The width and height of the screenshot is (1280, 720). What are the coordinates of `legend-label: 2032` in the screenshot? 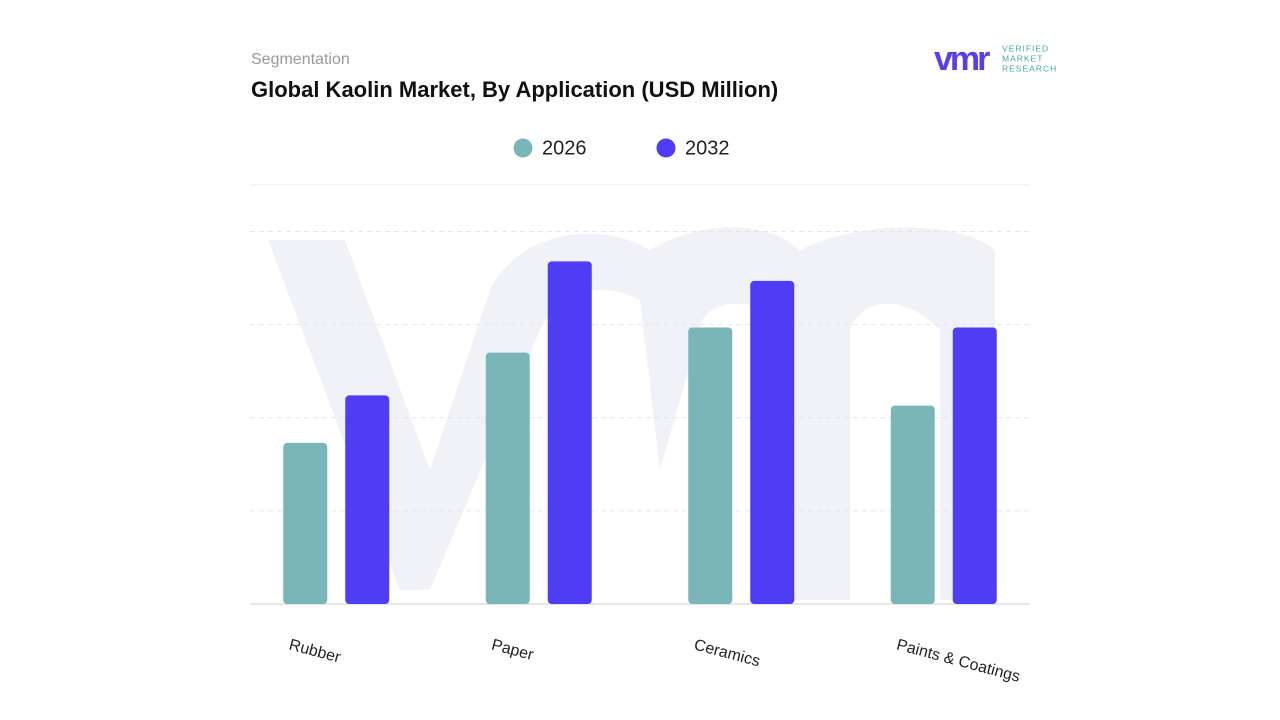 It's located at (707, 148).